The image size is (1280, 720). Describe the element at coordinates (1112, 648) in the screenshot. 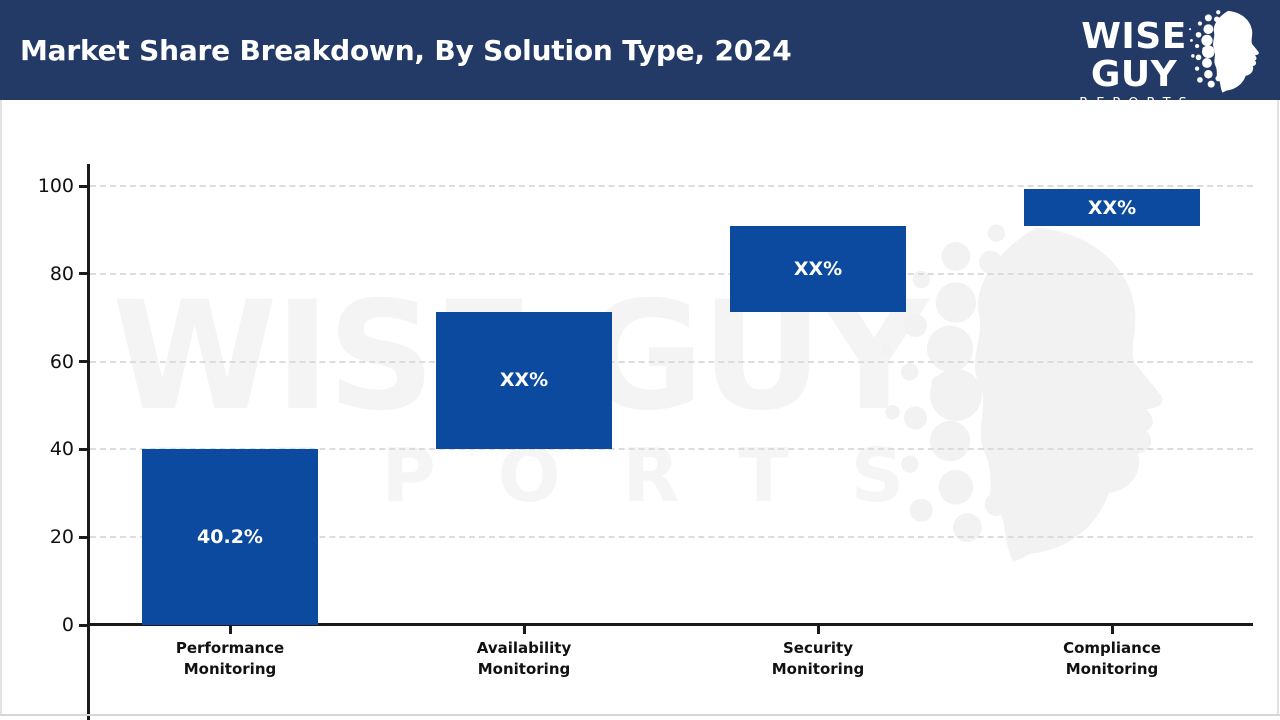

I see `x-axis-category-line: Compliance` at that location.